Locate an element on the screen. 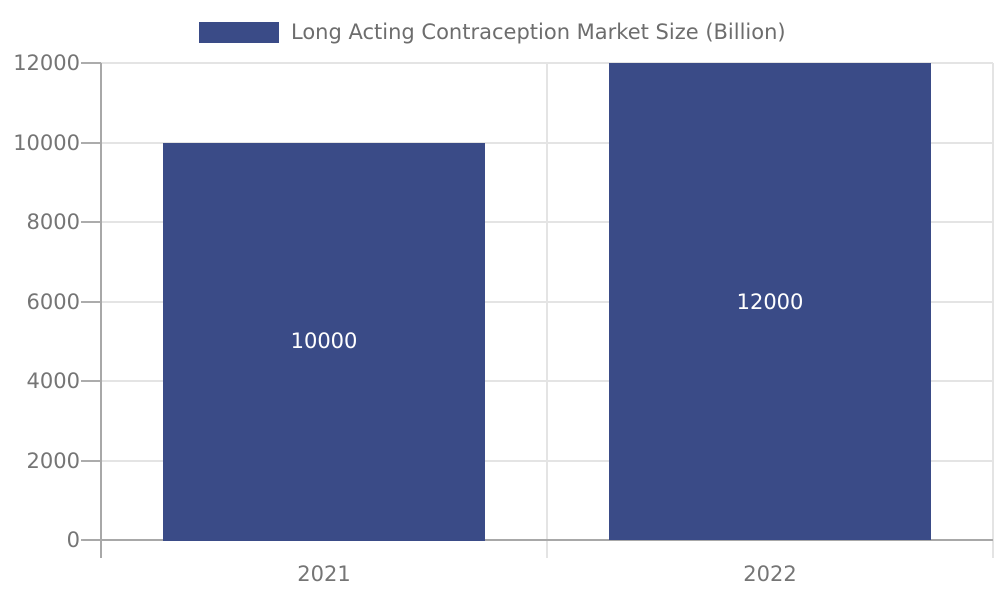 Image resolution: width=1000 pixels, height=600 pixels. x-tick-label: 2021 is located at coordinates (324, 574).